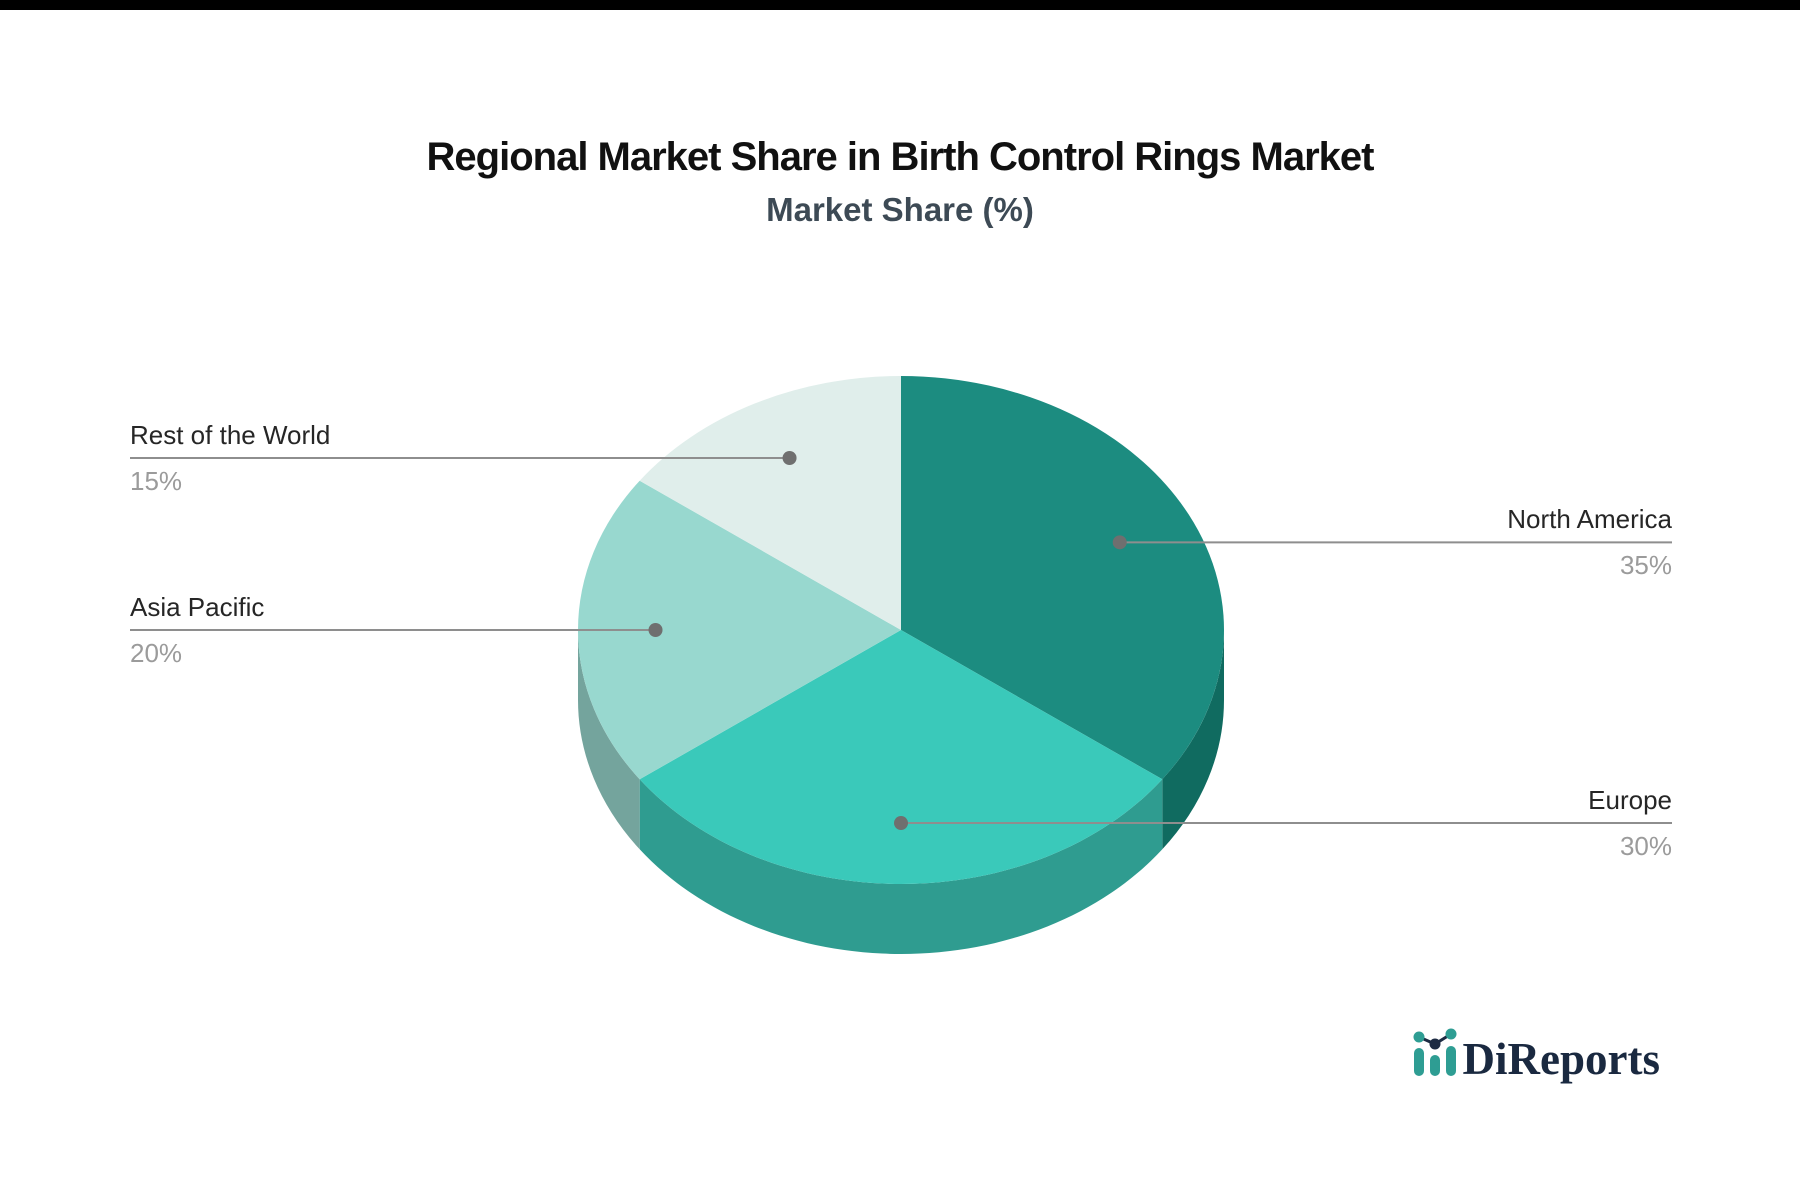 The width and height of the screenshot is (1800, 1196). Describe the element at coordinates (900, 209) in the screenshot. I see `chart-subtitle: Market Share (%)` at that location.